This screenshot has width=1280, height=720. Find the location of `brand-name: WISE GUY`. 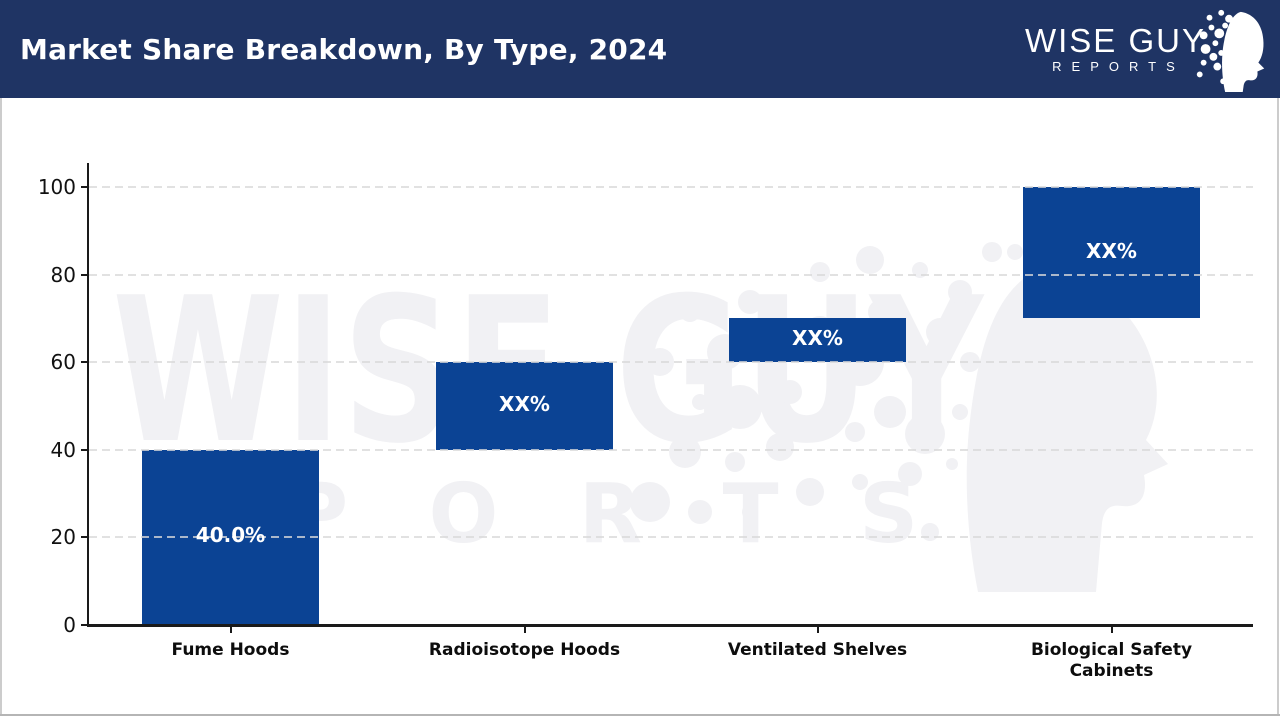

brand-name: WISE GUY is located at coordinates (1115, 40).